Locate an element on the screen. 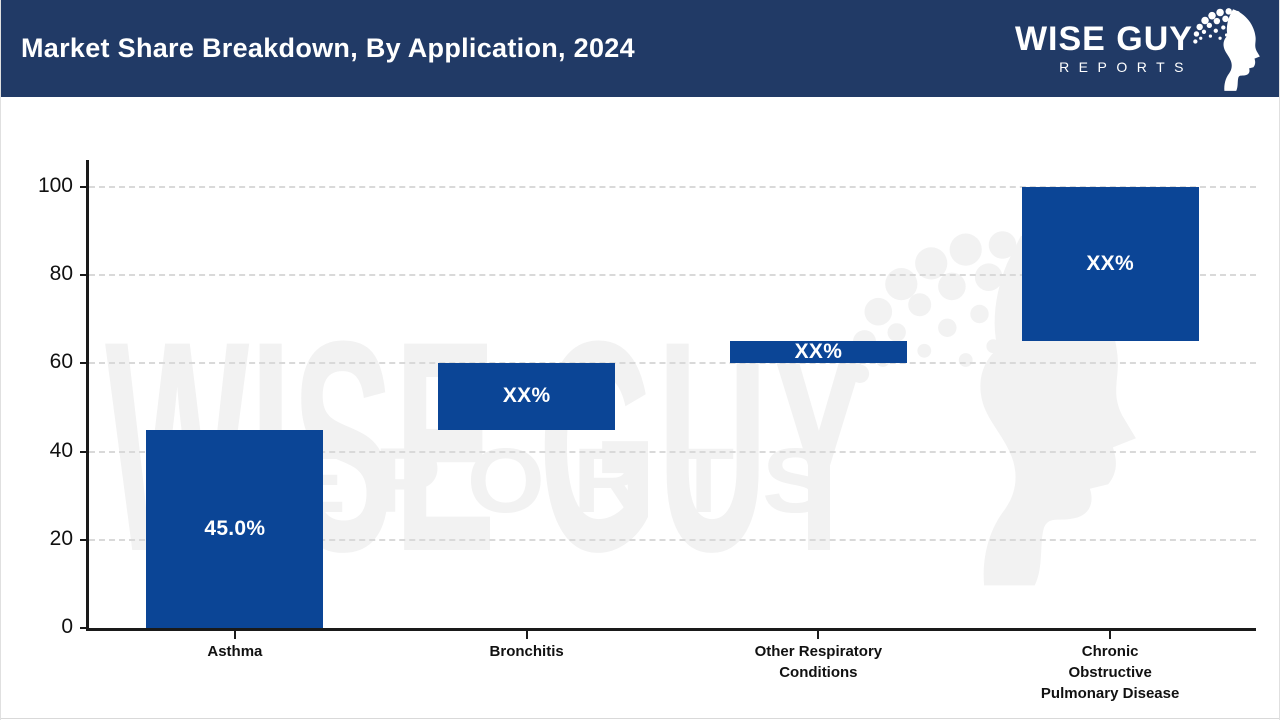  y-tick-label: 40 is located at coordinates (61, 450).